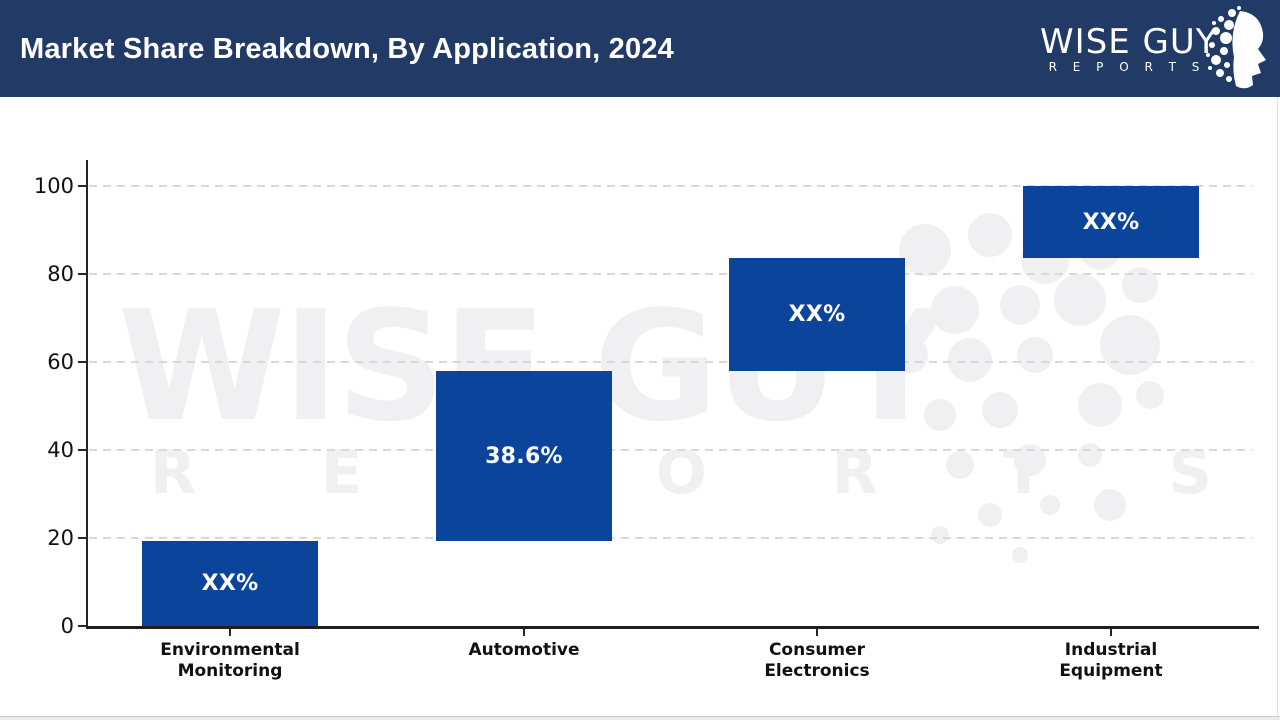  What do you see at coordinates (1111, 632) in the screenshot?
I see `x-tick-mark-industrial-equipment` at bounding box center [1111, 632].